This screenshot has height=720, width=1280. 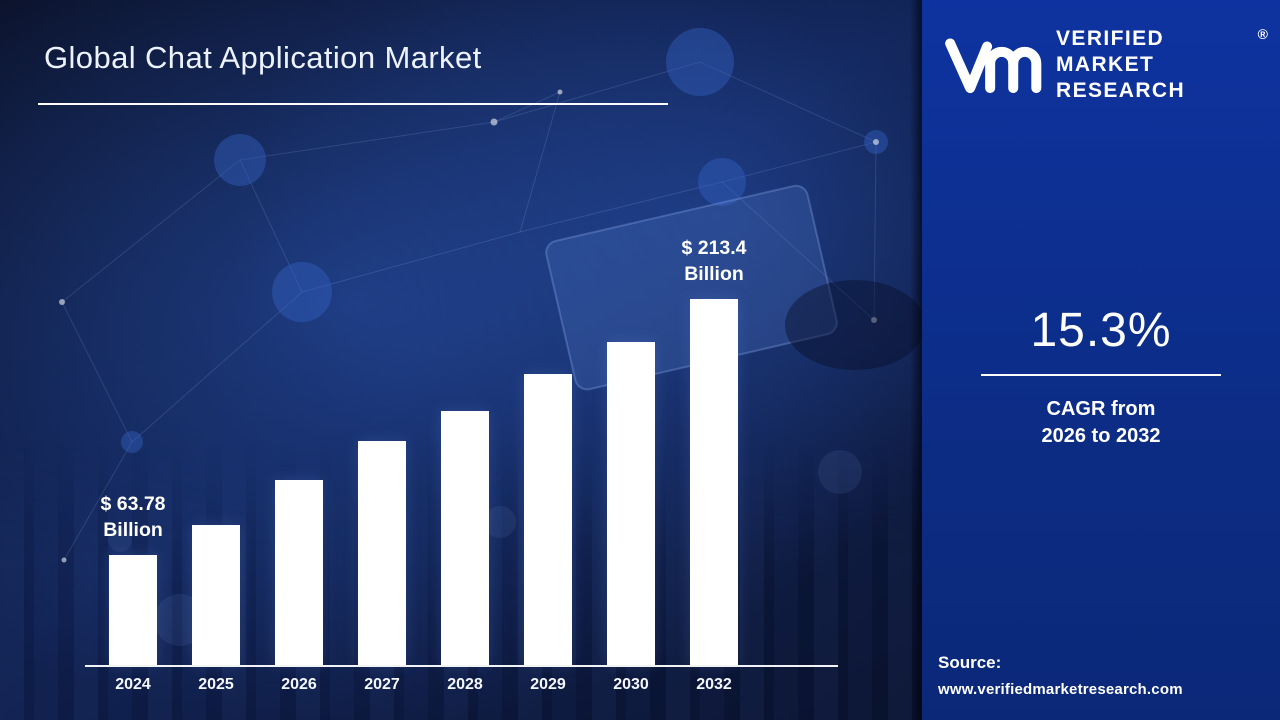 I want to click on cagr-underline, so click(x=1101, y=375).